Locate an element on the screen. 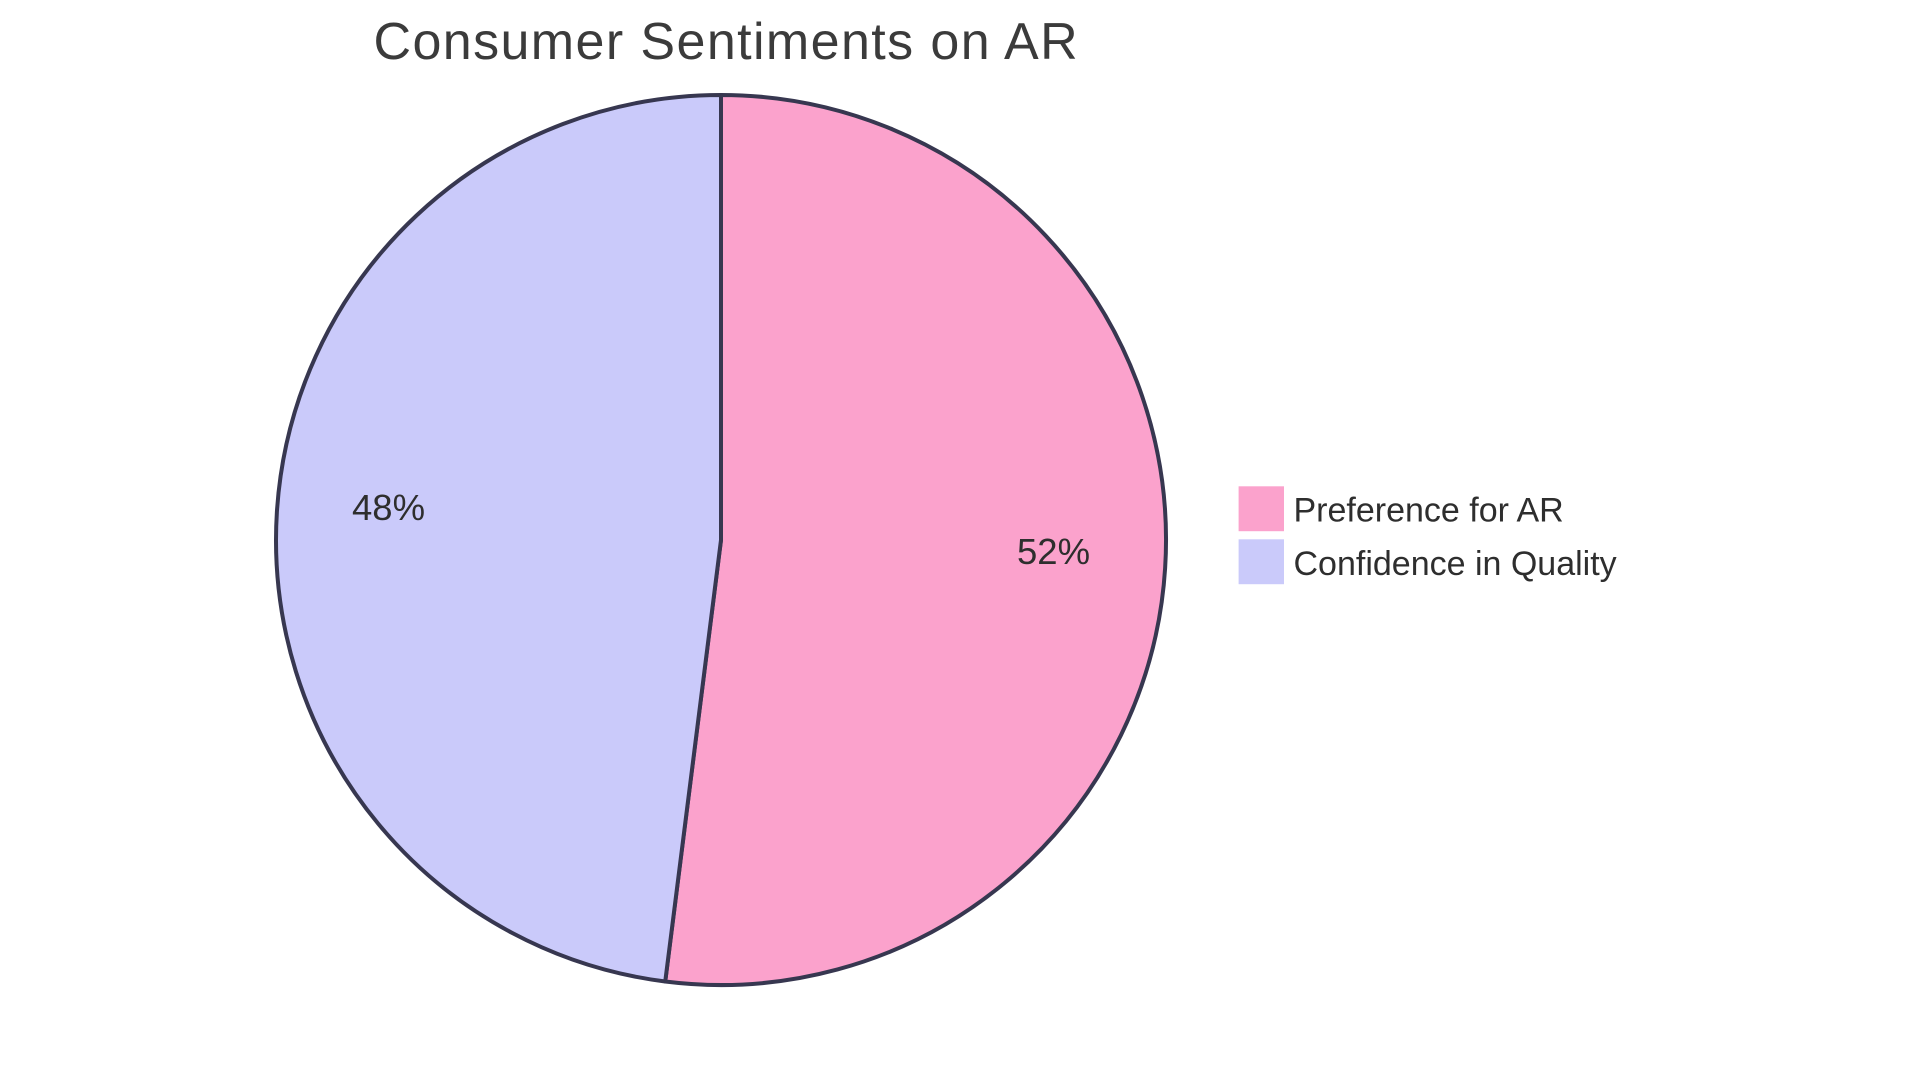 The width and height of the screenshot is (1920, 1083). svg-text: Preference for AR is located at coordinates (1429, 511).